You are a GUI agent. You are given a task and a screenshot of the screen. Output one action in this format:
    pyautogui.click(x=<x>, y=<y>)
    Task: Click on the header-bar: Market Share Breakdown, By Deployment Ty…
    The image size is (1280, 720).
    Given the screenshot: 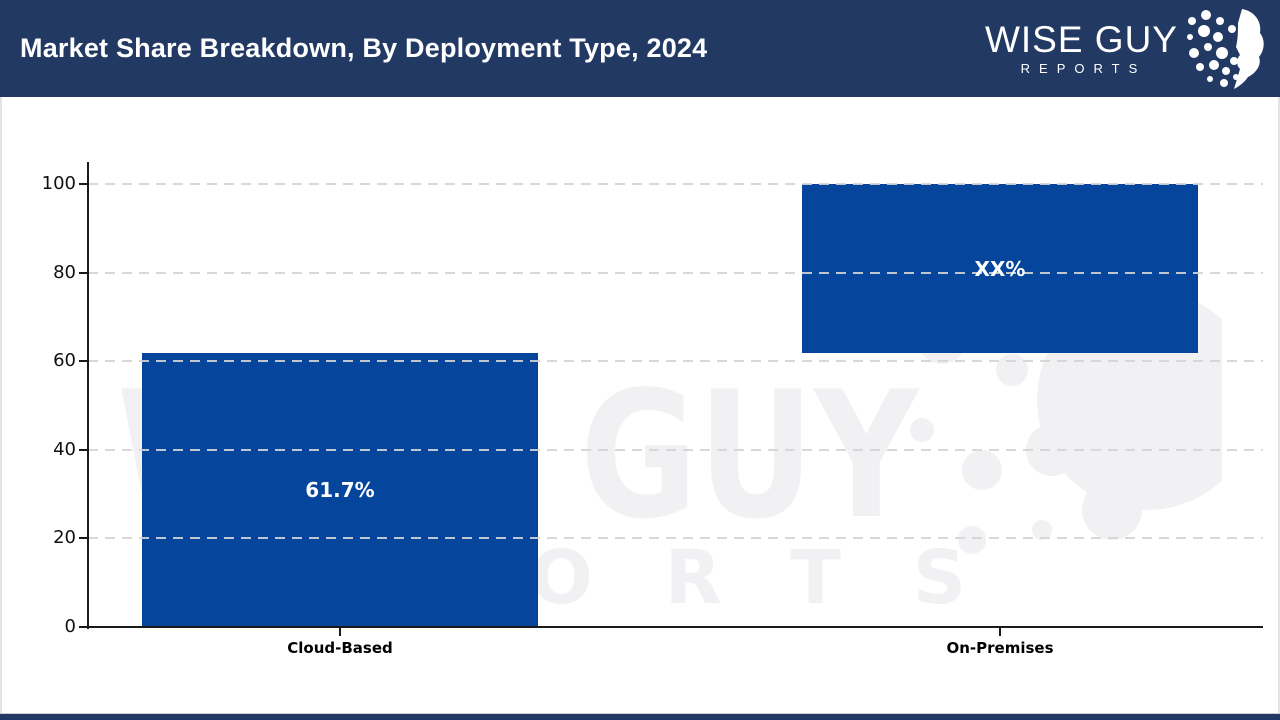 What is the action you would take?
    pyautogui.click(x=640, y=48)
    